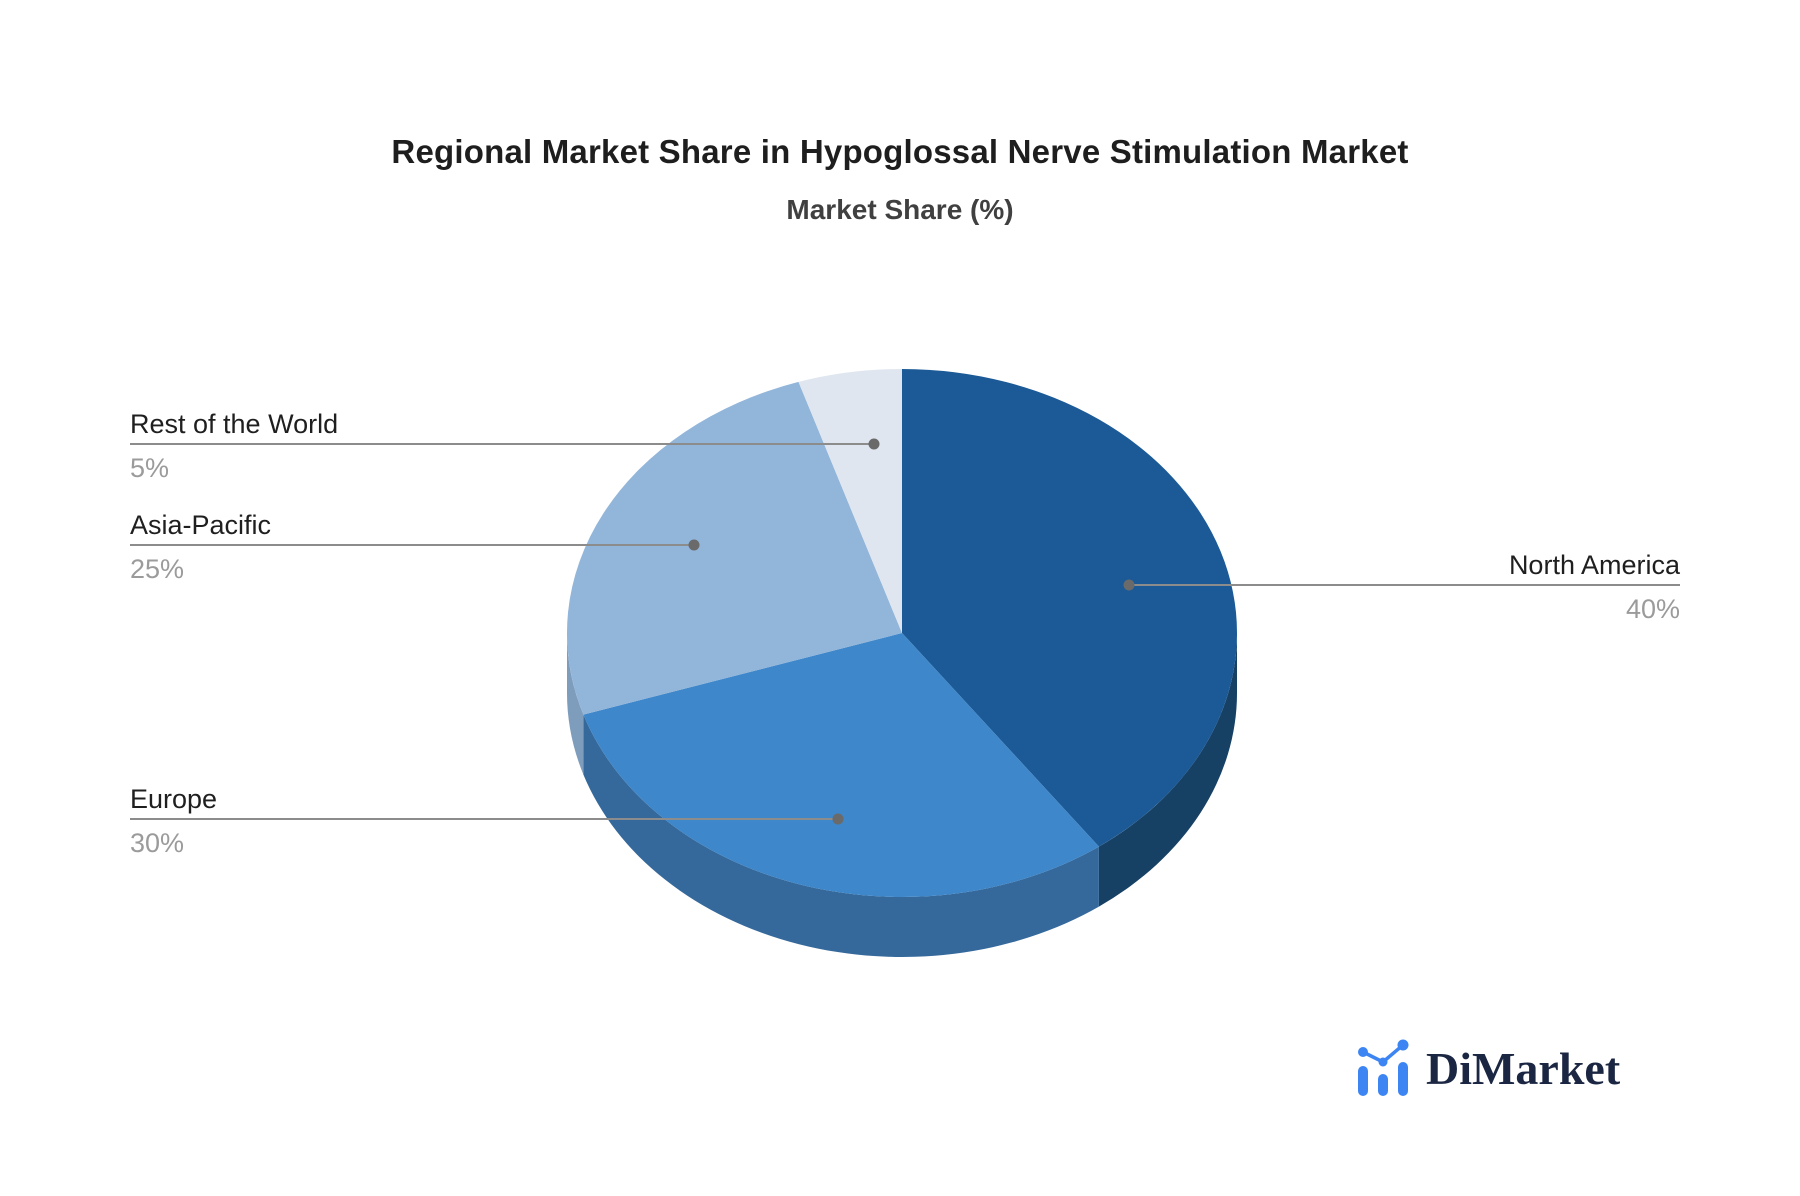 This screenshot has width=1800, height=1196. I want to click on slice-europe, so click(841, 765).